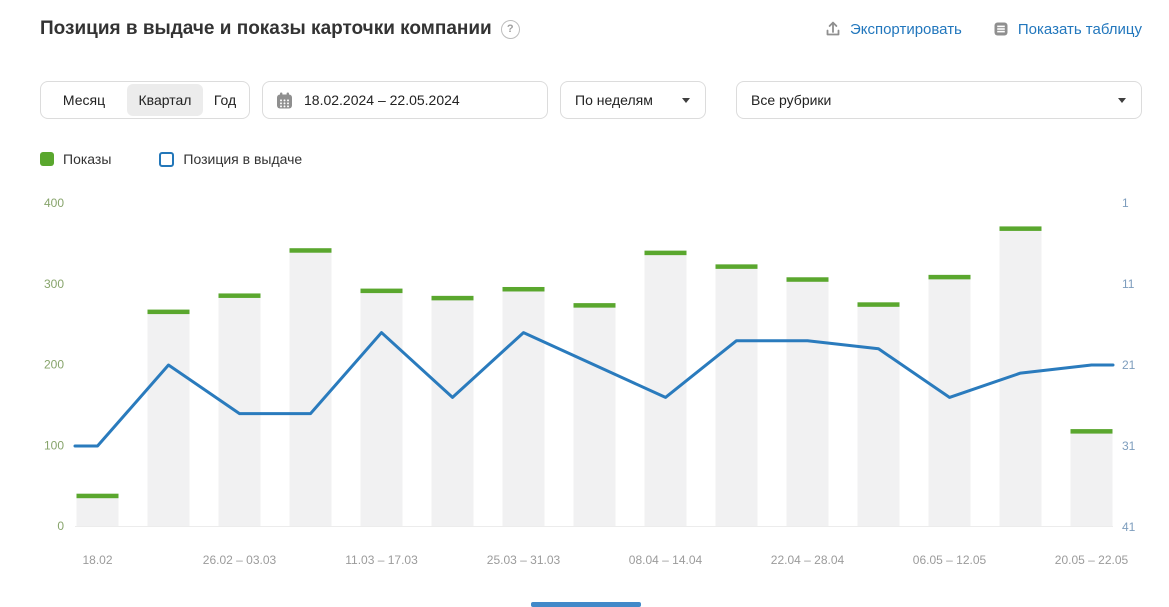 The image size is (1169, 607). I want to click on left-axis-tick-label: 400, so click(54, 203).